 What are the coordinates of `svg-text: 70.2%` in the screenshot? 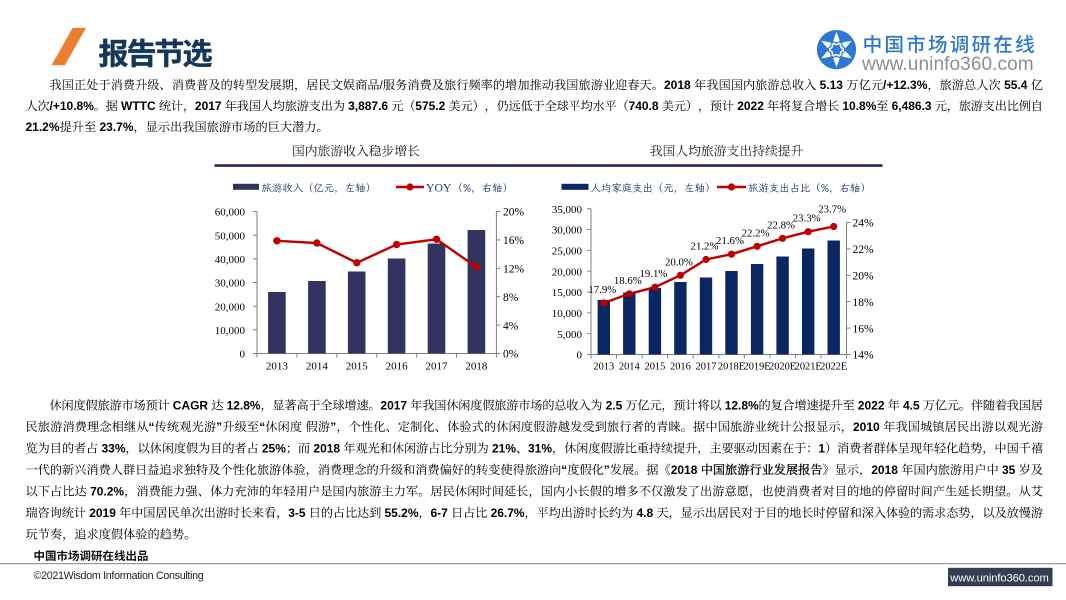 It's located at (107, 492).